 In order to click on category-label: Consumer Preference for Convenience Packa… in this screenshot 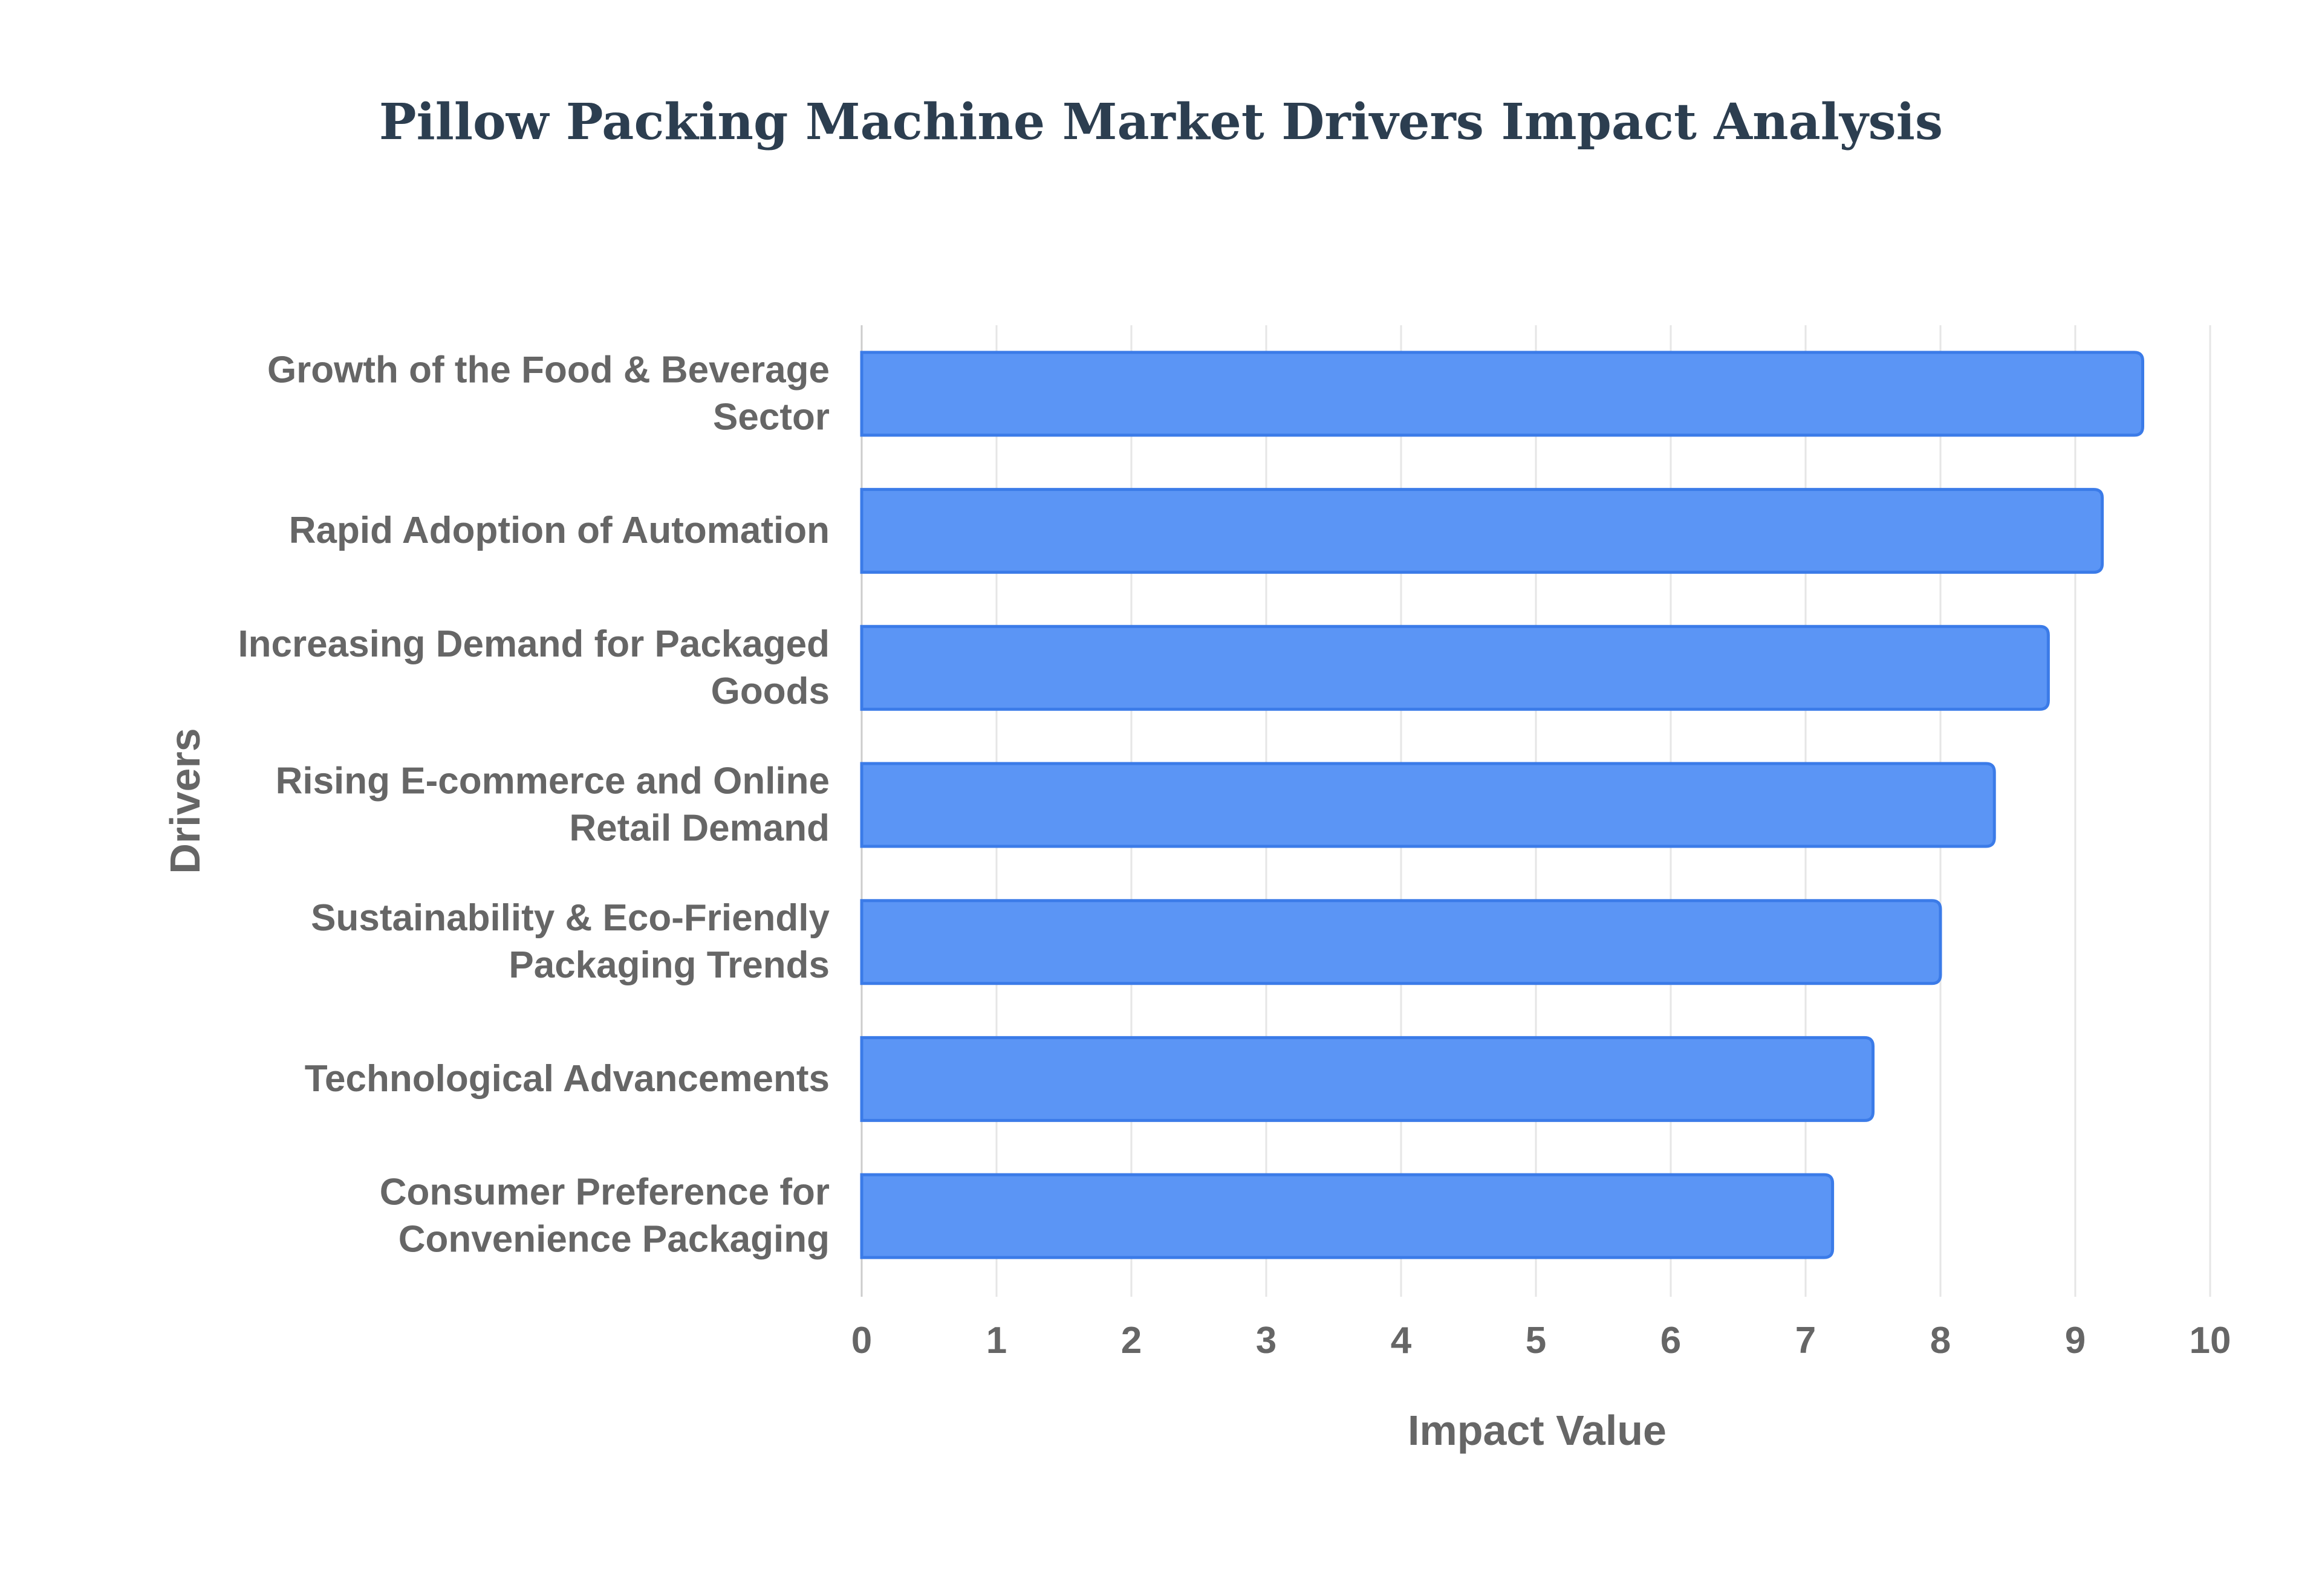, I will do `click(605, 1216)`.